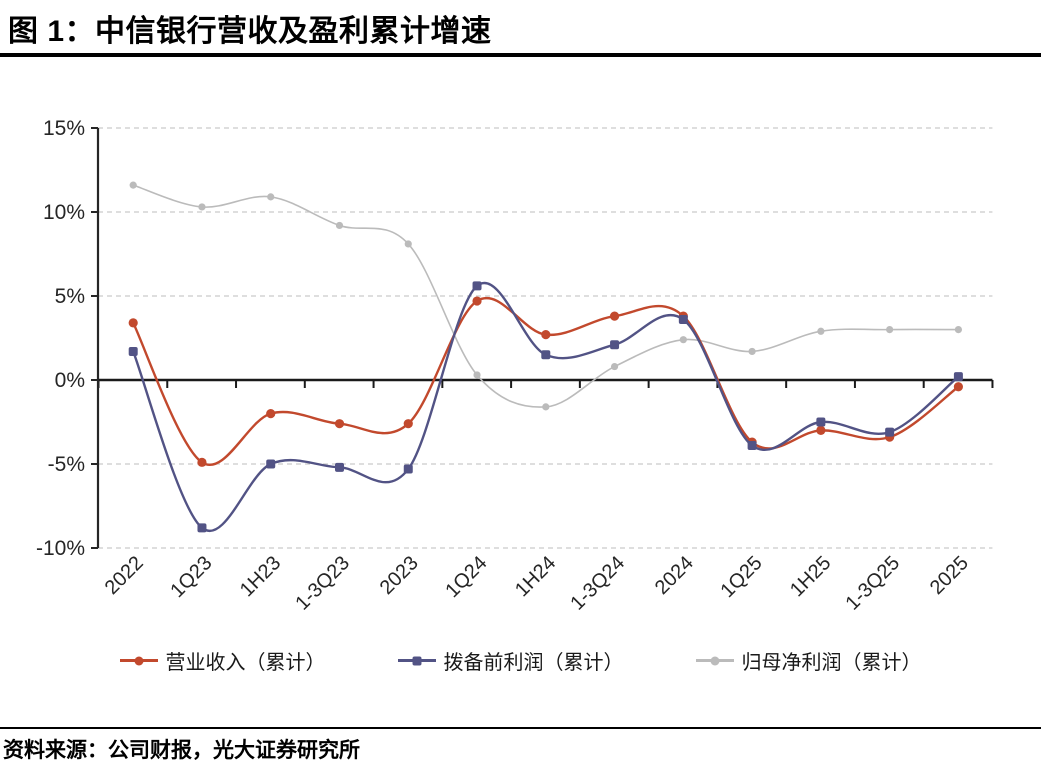 The width and height of the screenshot is (1041, 768). I want to click on netprofit-line-marker-icon, so click(714, 660).